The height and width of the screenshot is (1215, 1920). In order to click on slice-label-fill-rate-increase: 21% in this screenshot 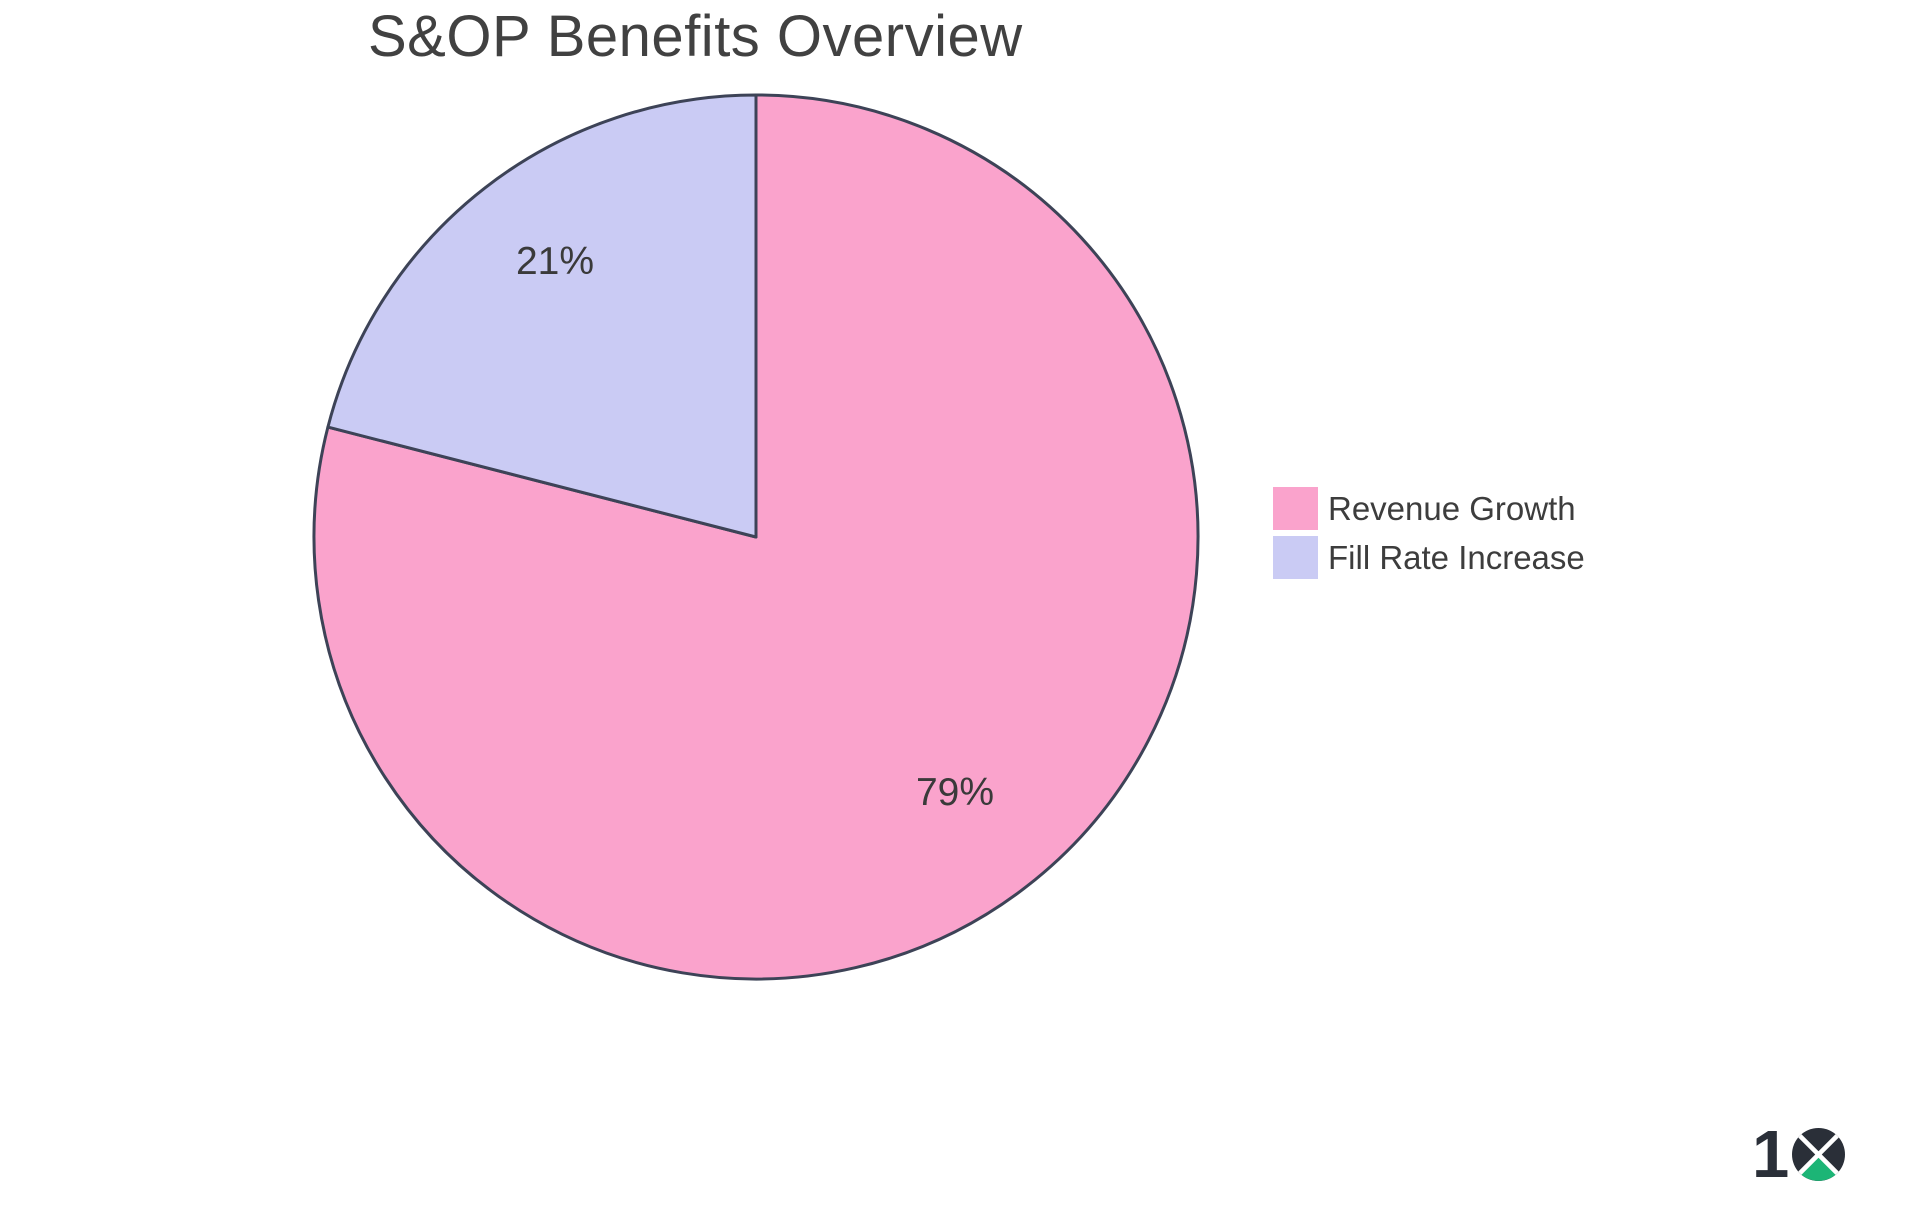, I will do `click(555, 261)`.